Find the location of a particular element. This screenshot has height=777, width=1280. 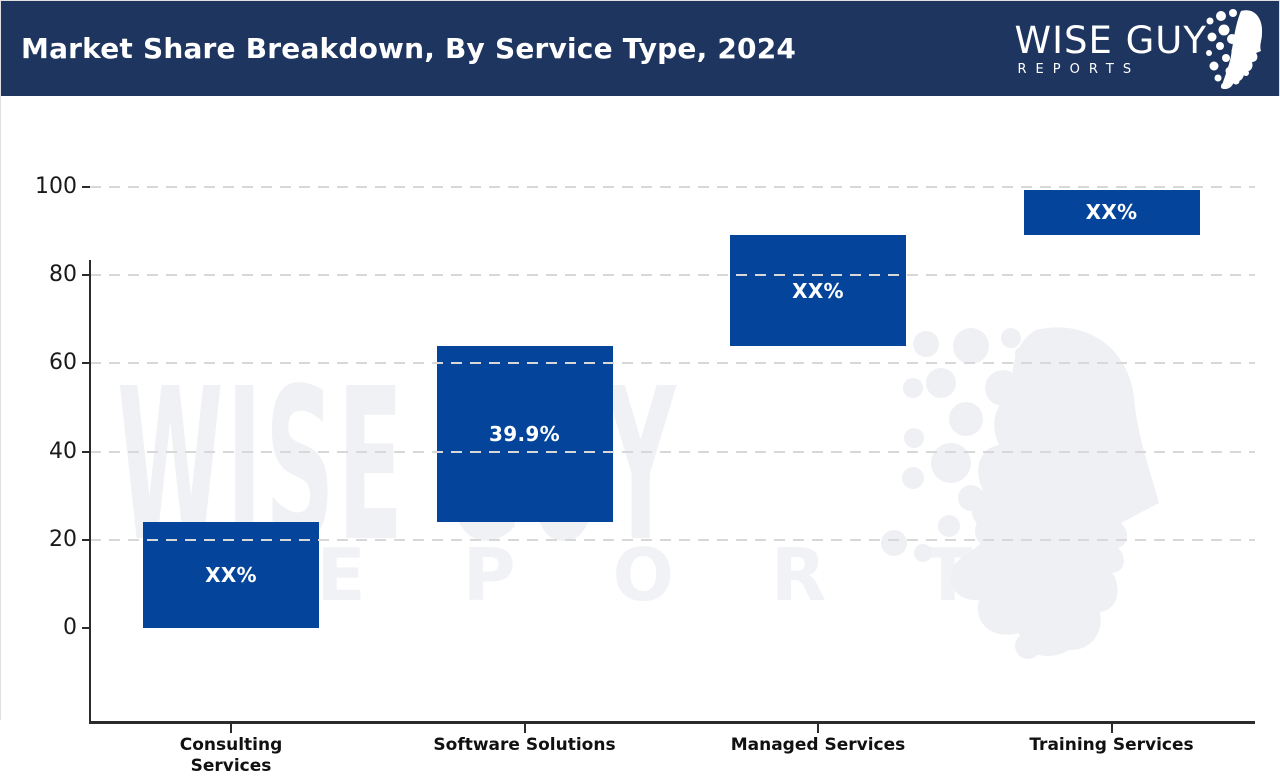

y-axis-tick-label: 60 is located at coordinates (63, 363).